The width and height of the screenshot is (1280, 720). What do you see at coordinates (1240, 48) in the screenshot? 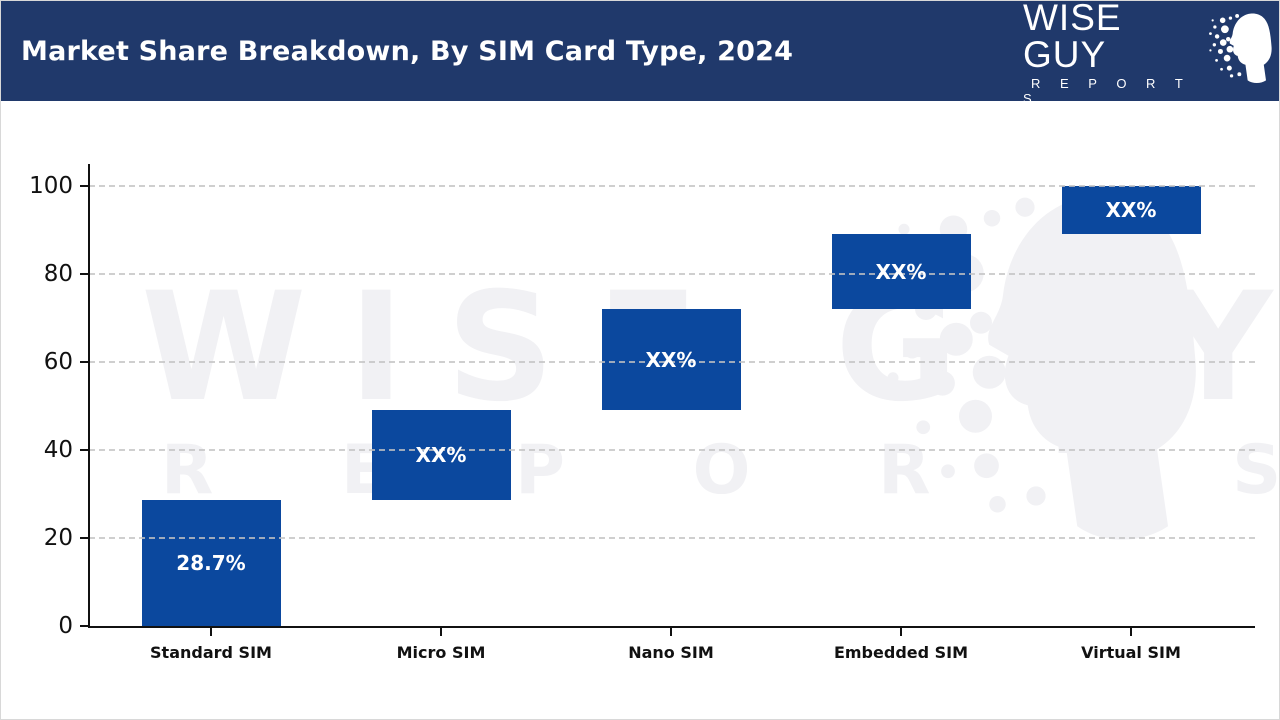
I see `wiseguy-face-icon` at bounding box center [1240, 48].